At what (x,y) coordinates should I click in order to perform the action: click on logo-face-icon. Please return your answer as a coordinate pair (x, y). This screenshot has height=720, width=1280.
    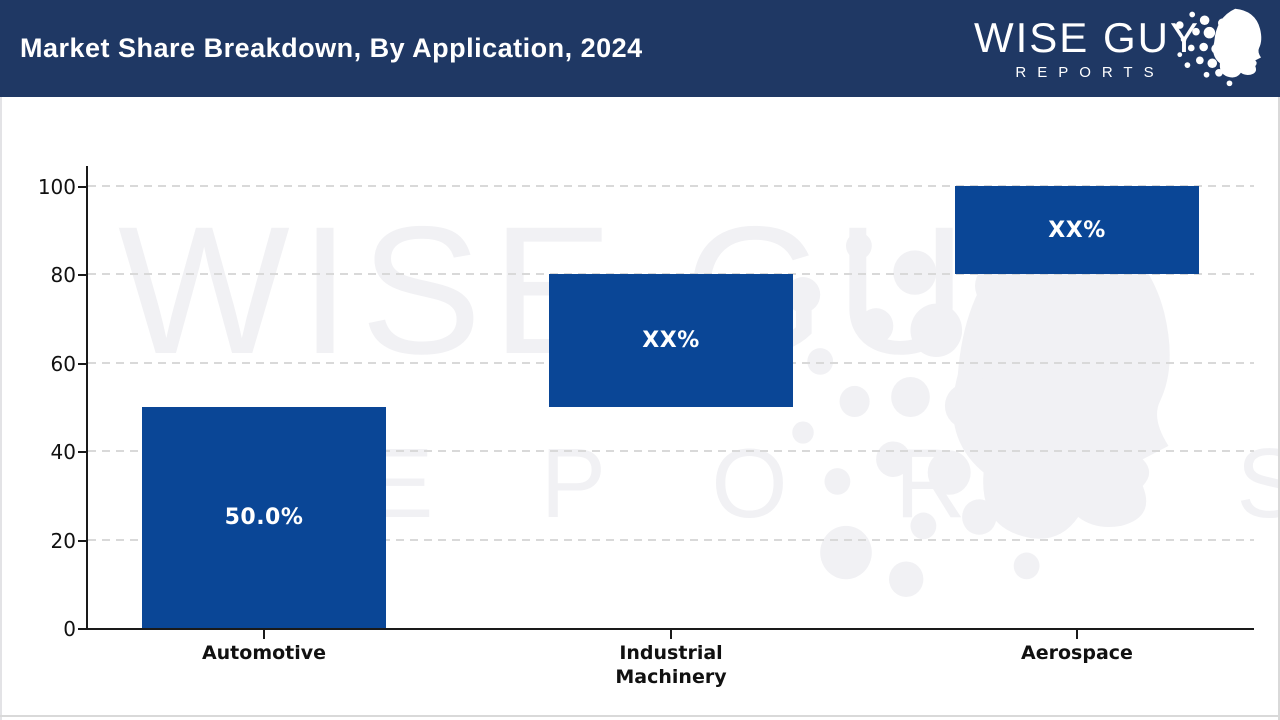
    Looking at the image, I should click on (1218, 47).